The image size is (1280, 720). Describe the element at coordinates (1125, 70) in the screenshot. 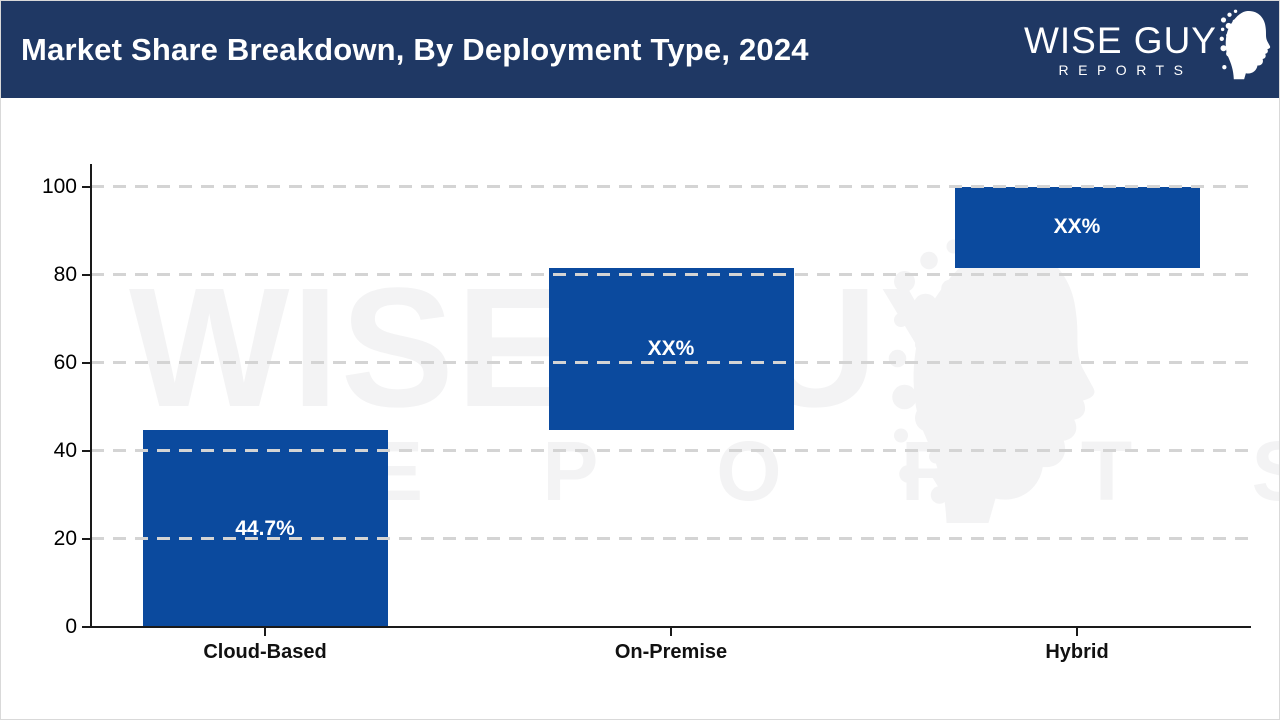

I see `brand-subtitle-text: REPORTS` at that location.